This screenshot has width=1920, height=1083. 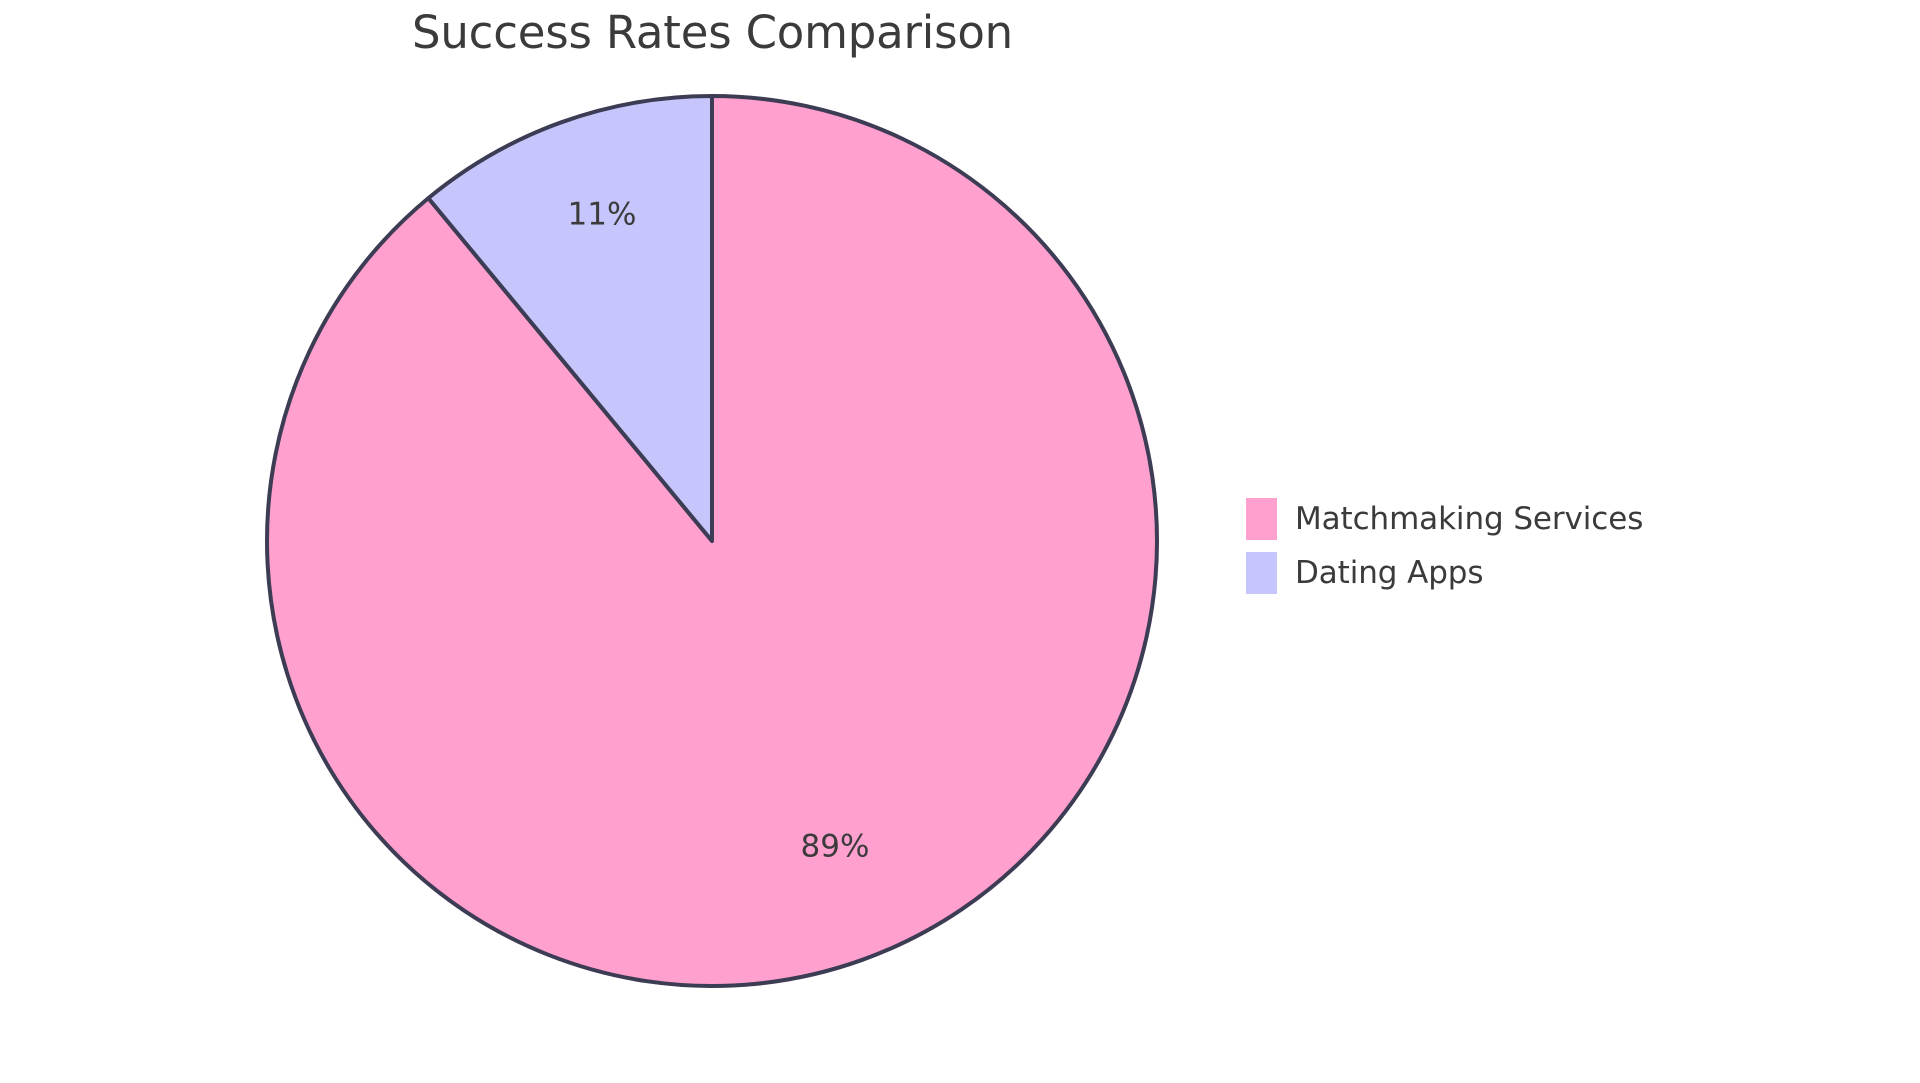 I want to click on legend-label-dating-apps: Dating Apps, so click(x=1389, y=572).